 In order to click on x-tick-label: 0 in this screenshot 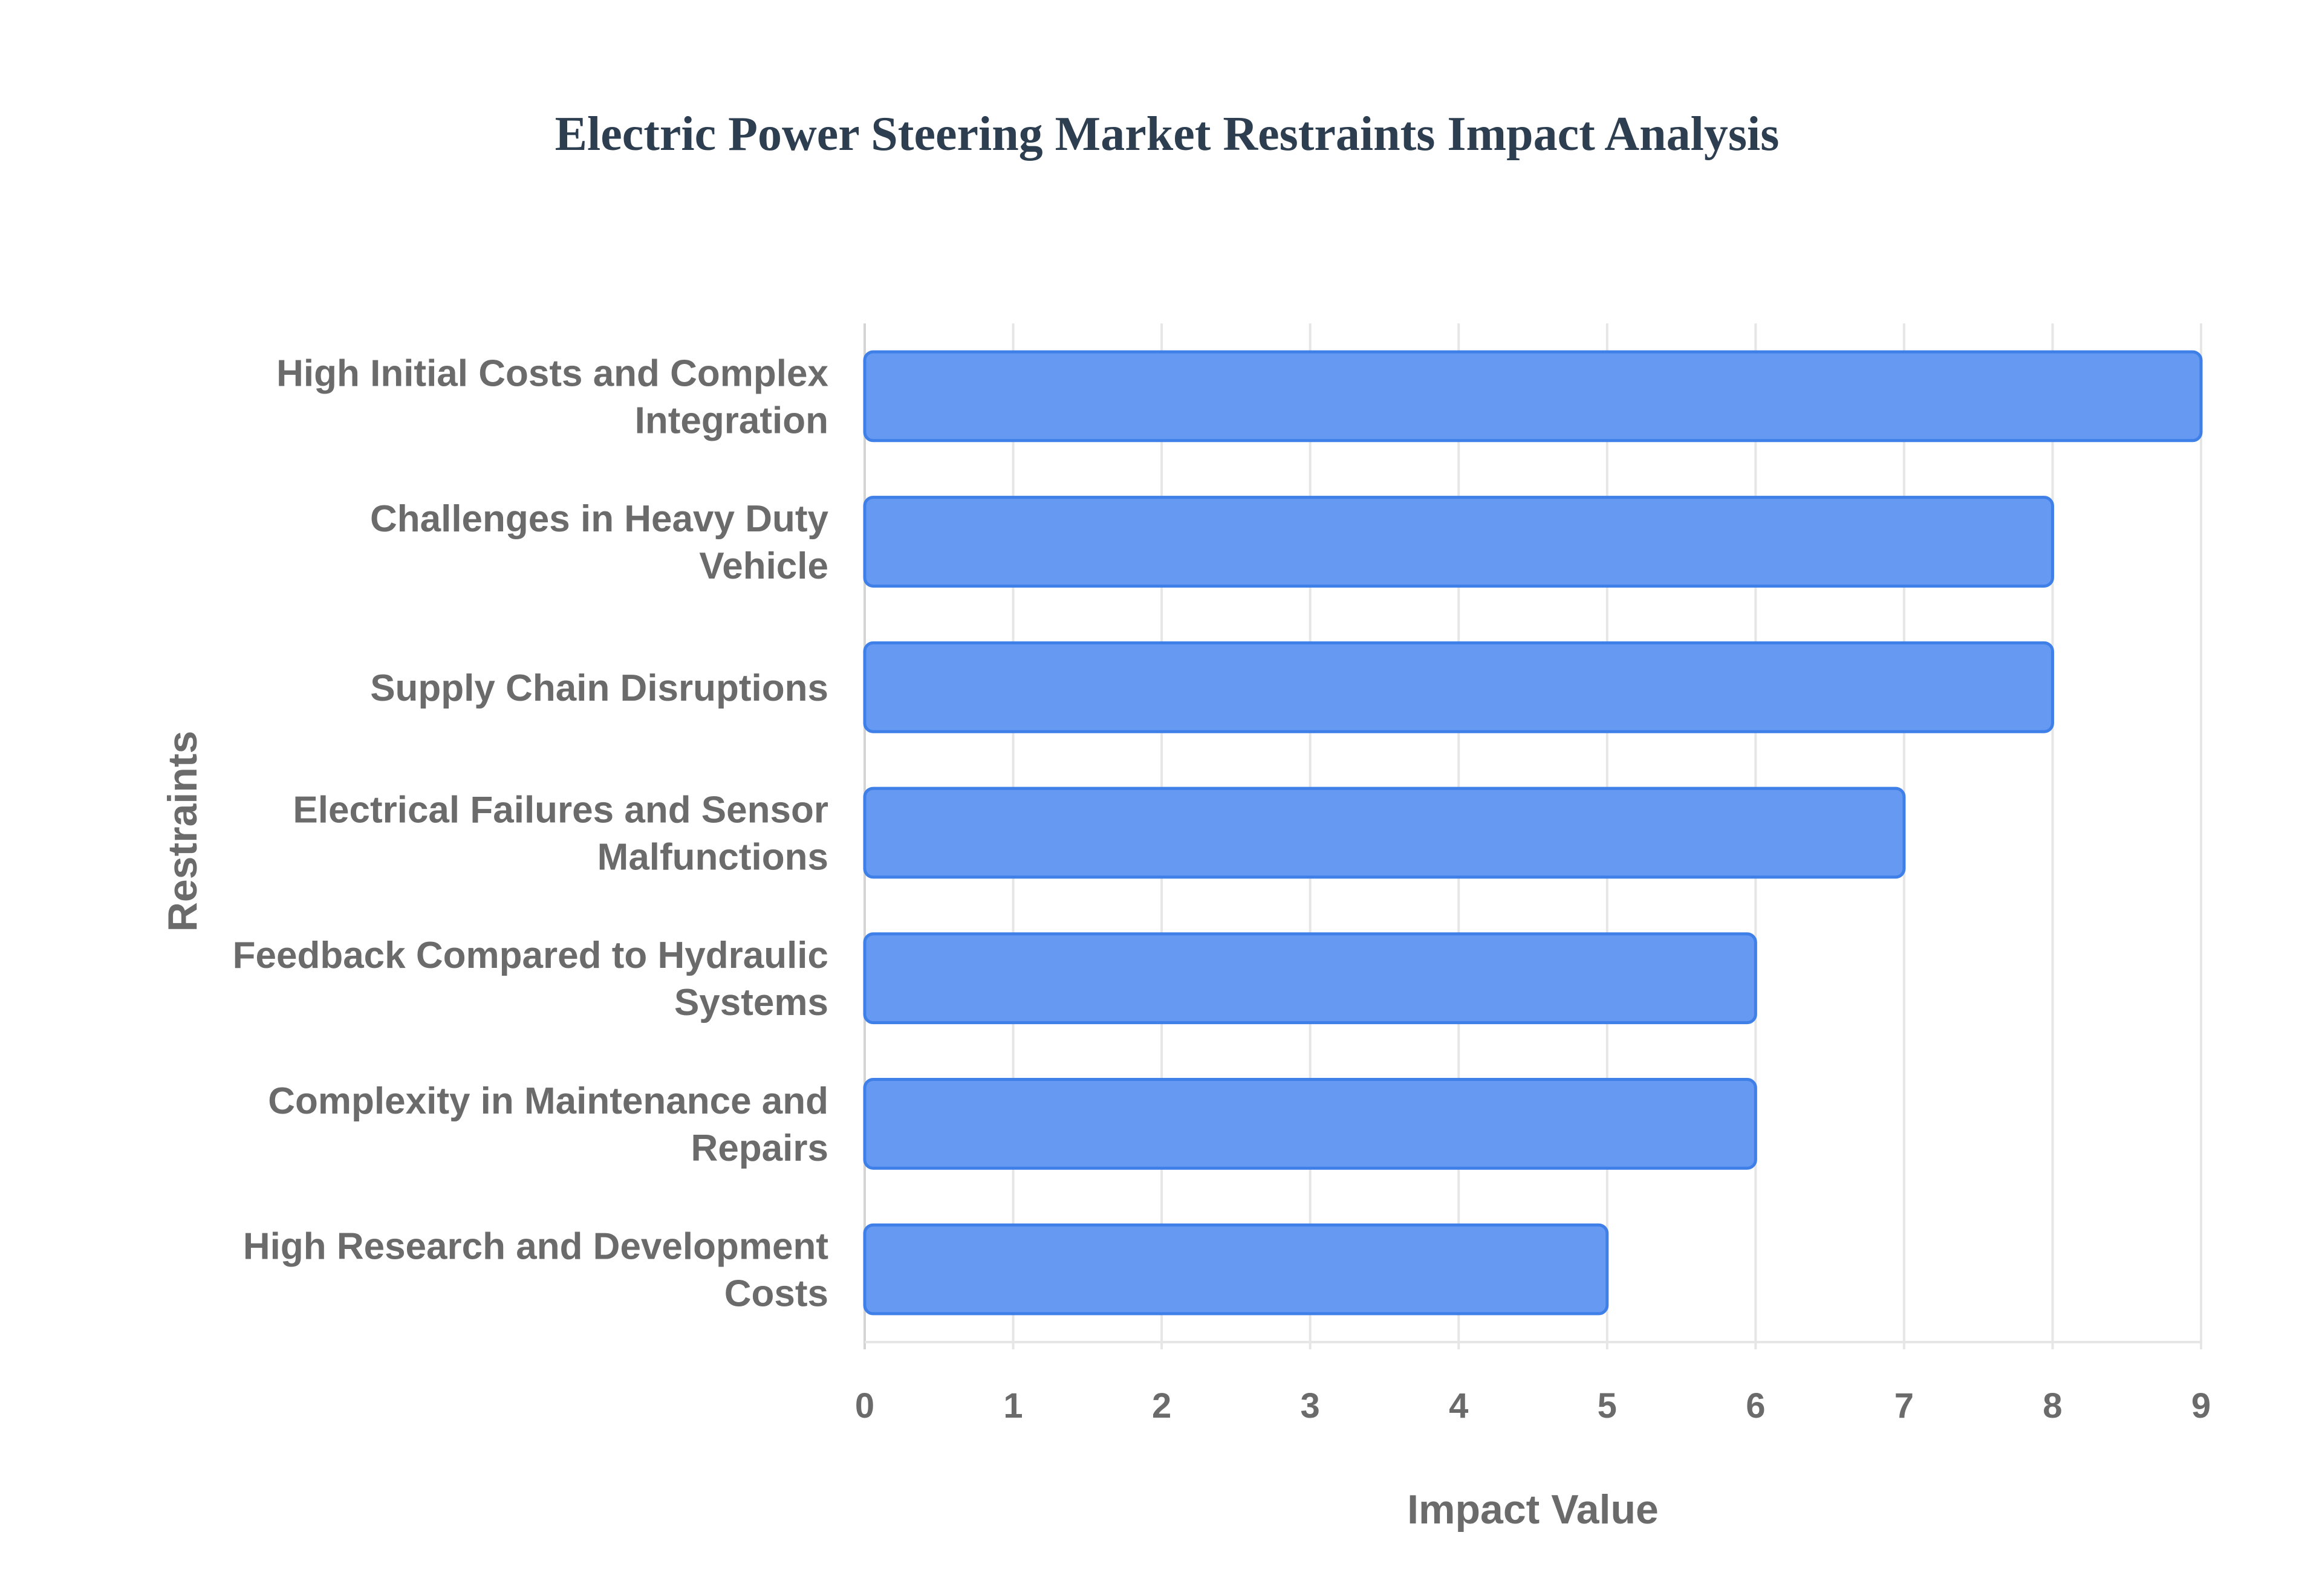, I will do `click(864, 1406)`.